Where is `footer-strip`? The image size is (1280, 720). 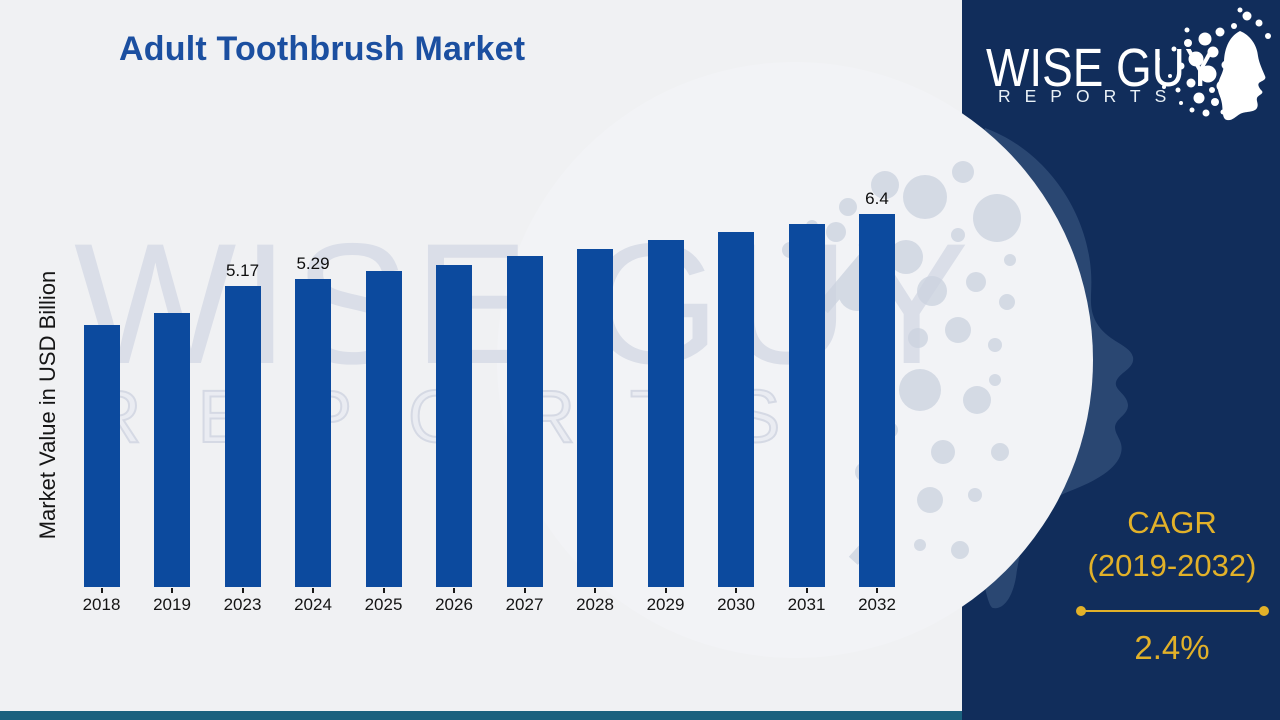 footer-strip is located at coordinates (481, 715).